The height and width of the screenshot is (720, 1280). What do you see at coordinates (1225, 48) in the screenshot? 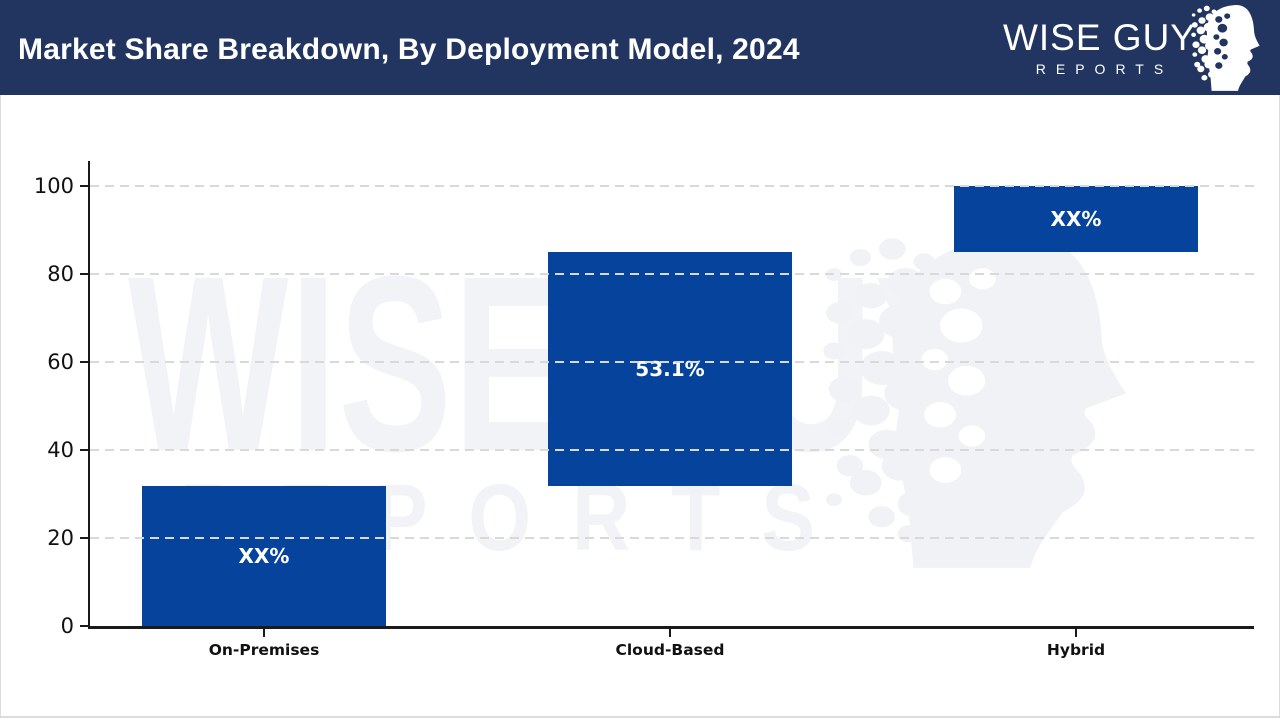
I see `brand-head-icon` at bounding box center [1225, 48].